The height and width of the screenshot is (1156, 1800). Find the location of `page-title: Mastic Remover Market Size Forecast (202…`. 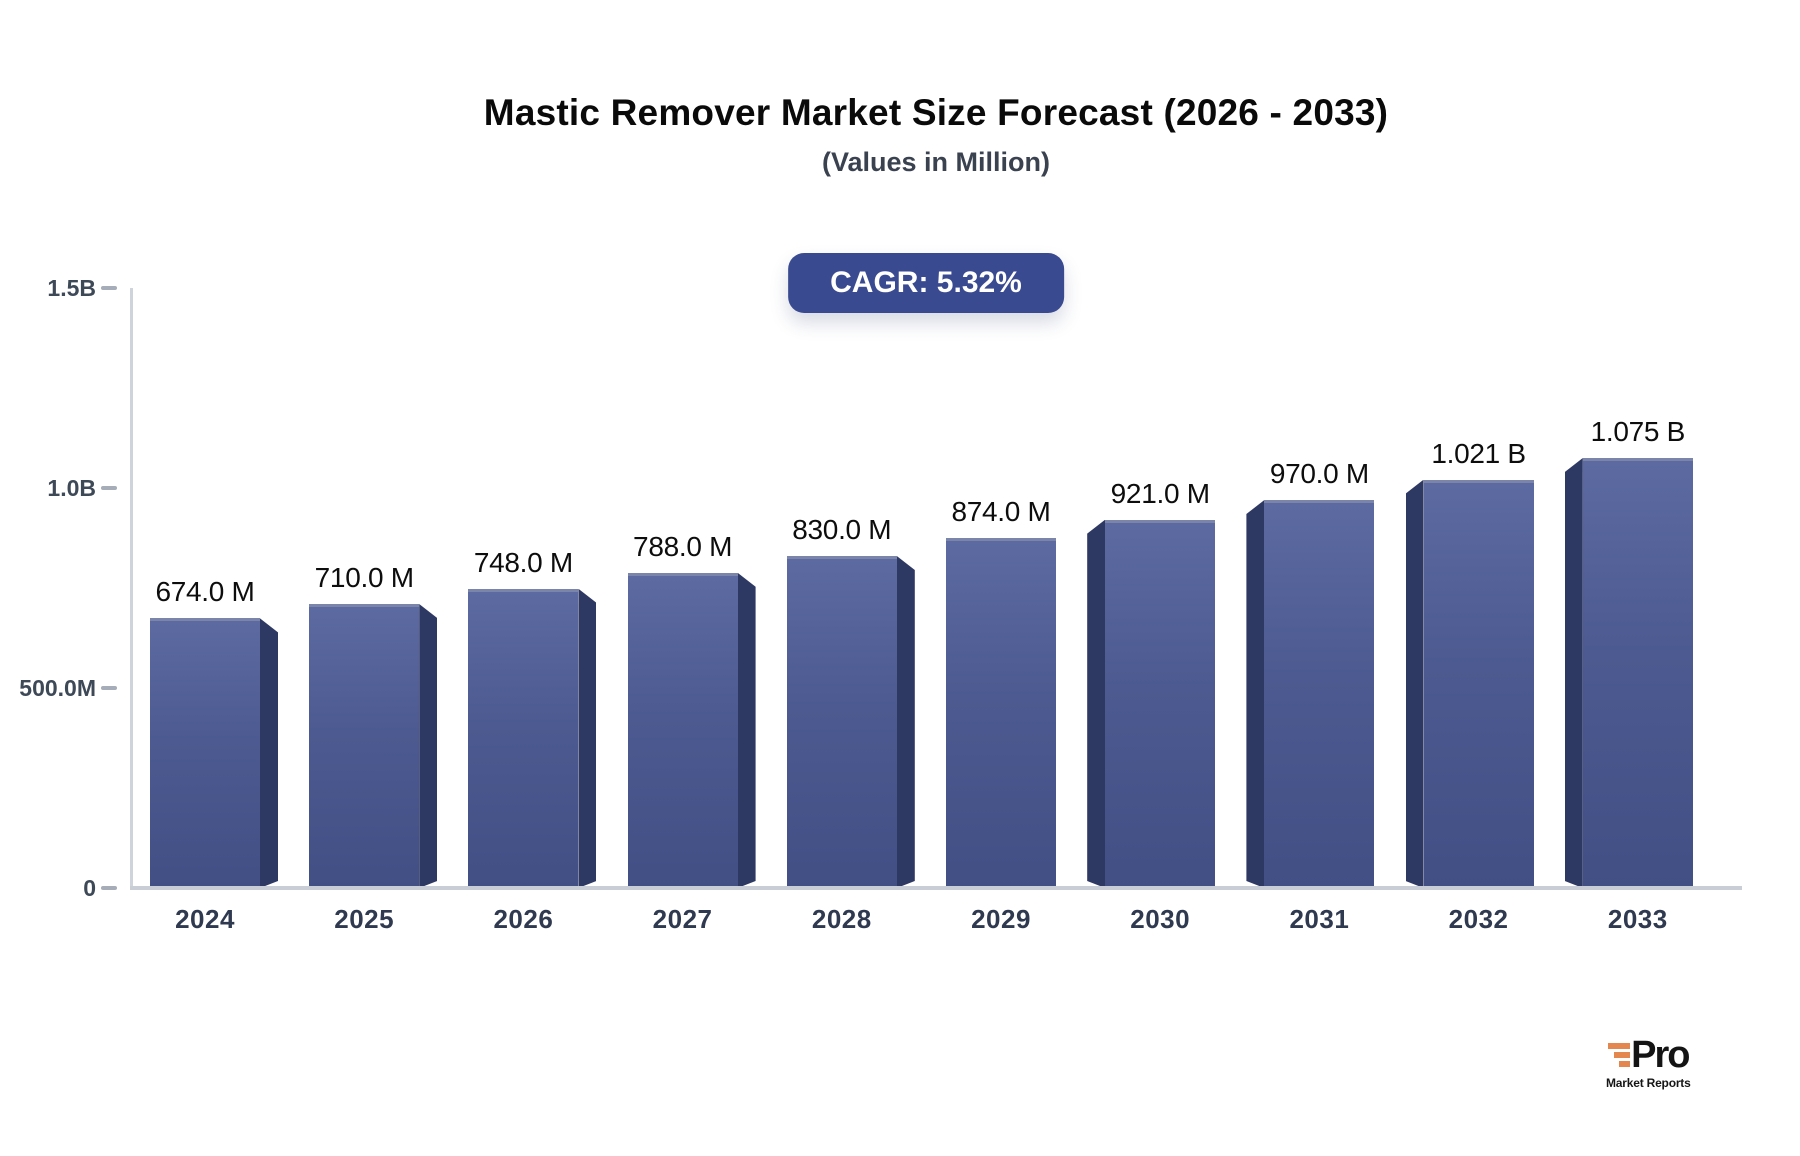

page-title: Mastic Remover Market Size Forecast (202… is located at coordinates (936, 112).